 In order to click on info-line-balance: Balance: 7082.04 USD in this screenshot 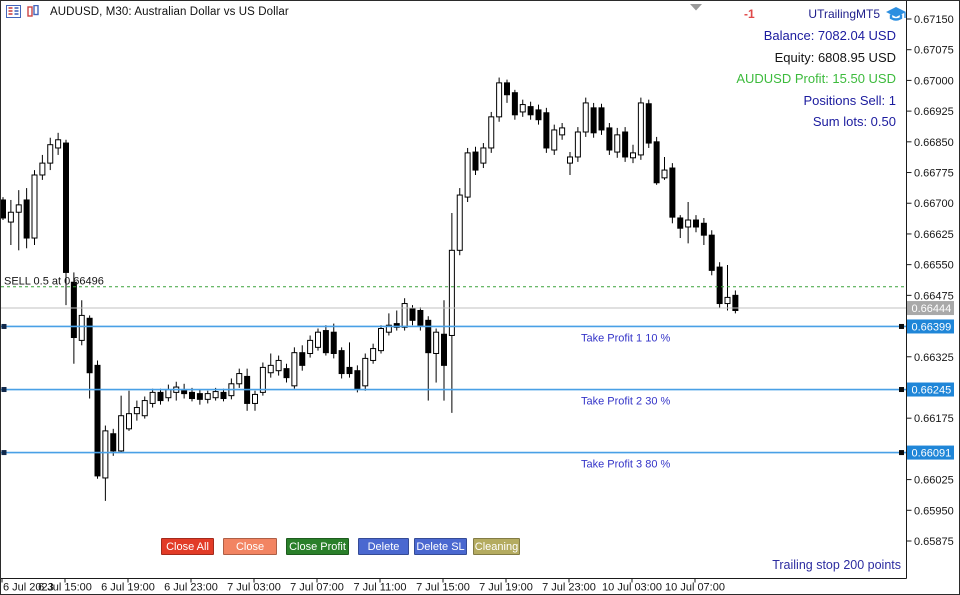, I will do `click(829, 35)`.